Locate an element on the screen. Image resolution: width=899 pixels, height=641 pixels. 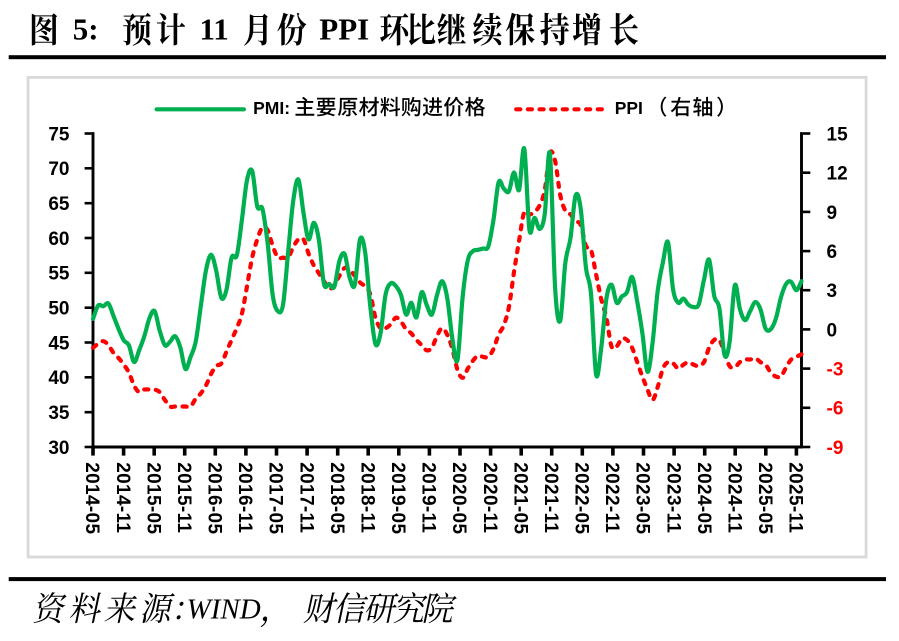
svg-text: -6 is located at coordinates (835, 409).